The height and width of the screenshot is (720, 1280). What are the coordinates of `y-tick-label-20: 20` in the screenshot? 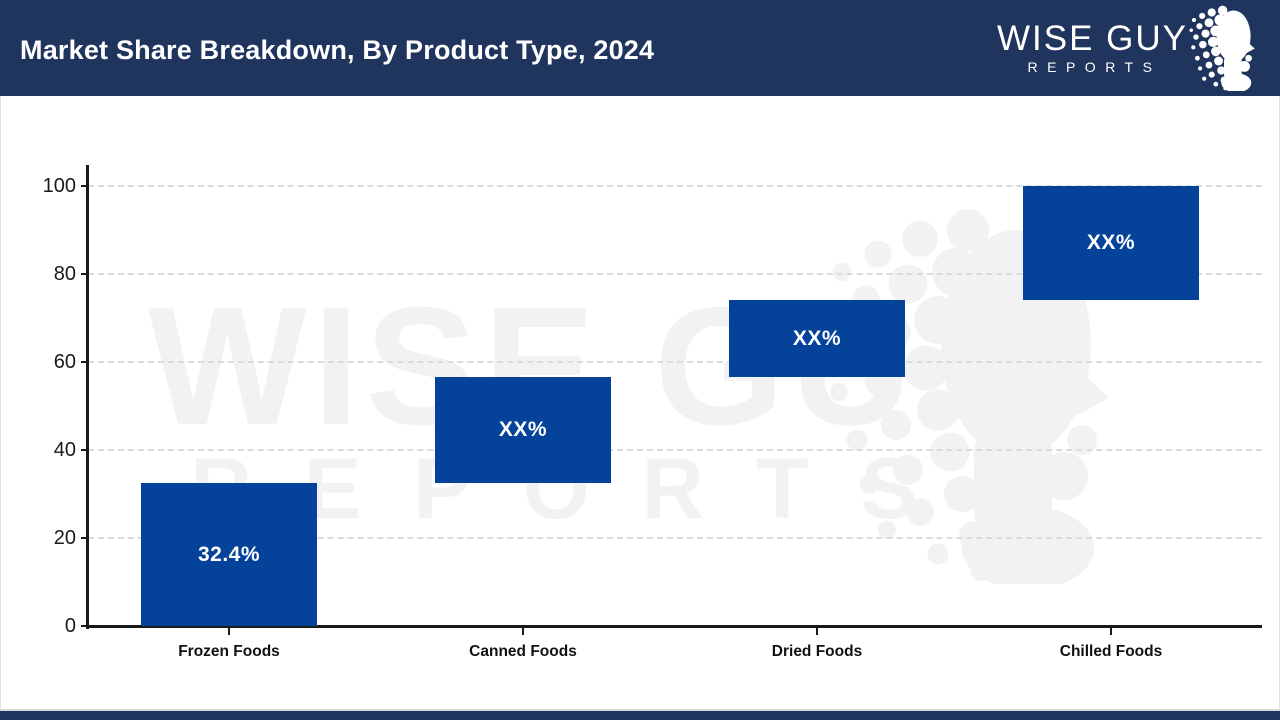 It's located at (64, 538).